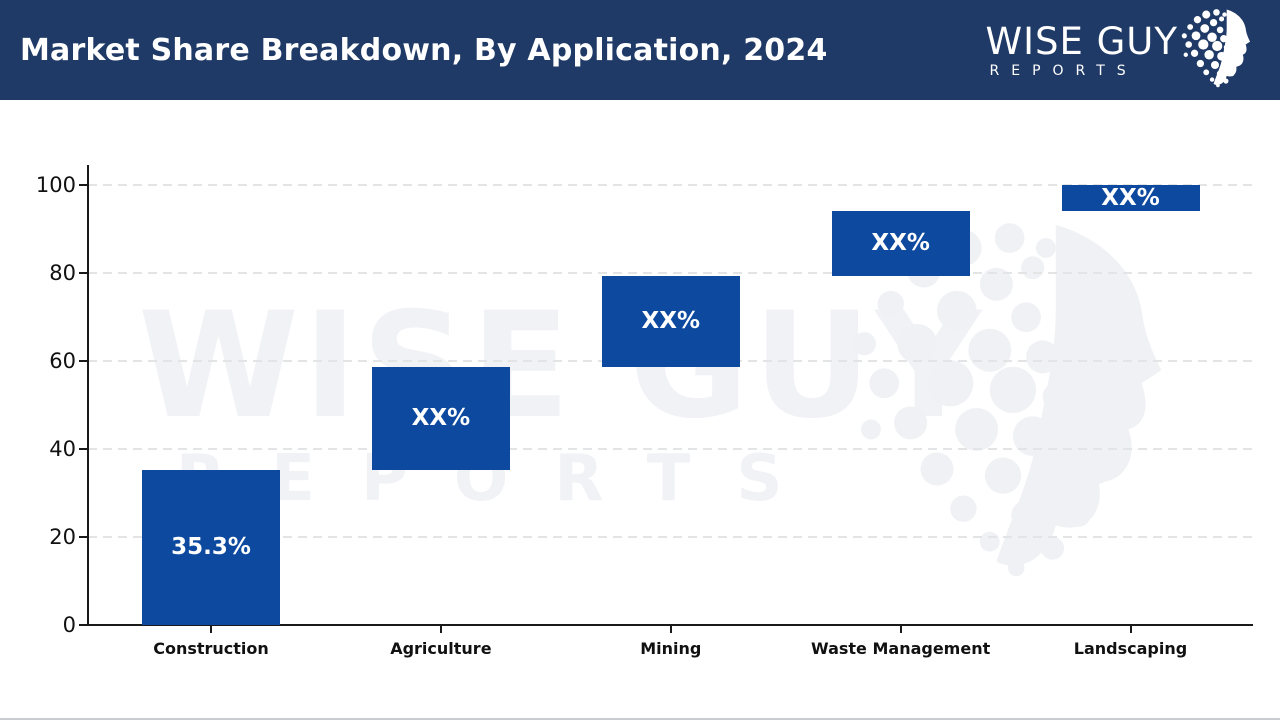 The width and height of the screenshot is (1280, 720). Describe the element at coordinates (1081, 41) in the screenshot. I see `logo-wordmark: WISE GUY` at that location.